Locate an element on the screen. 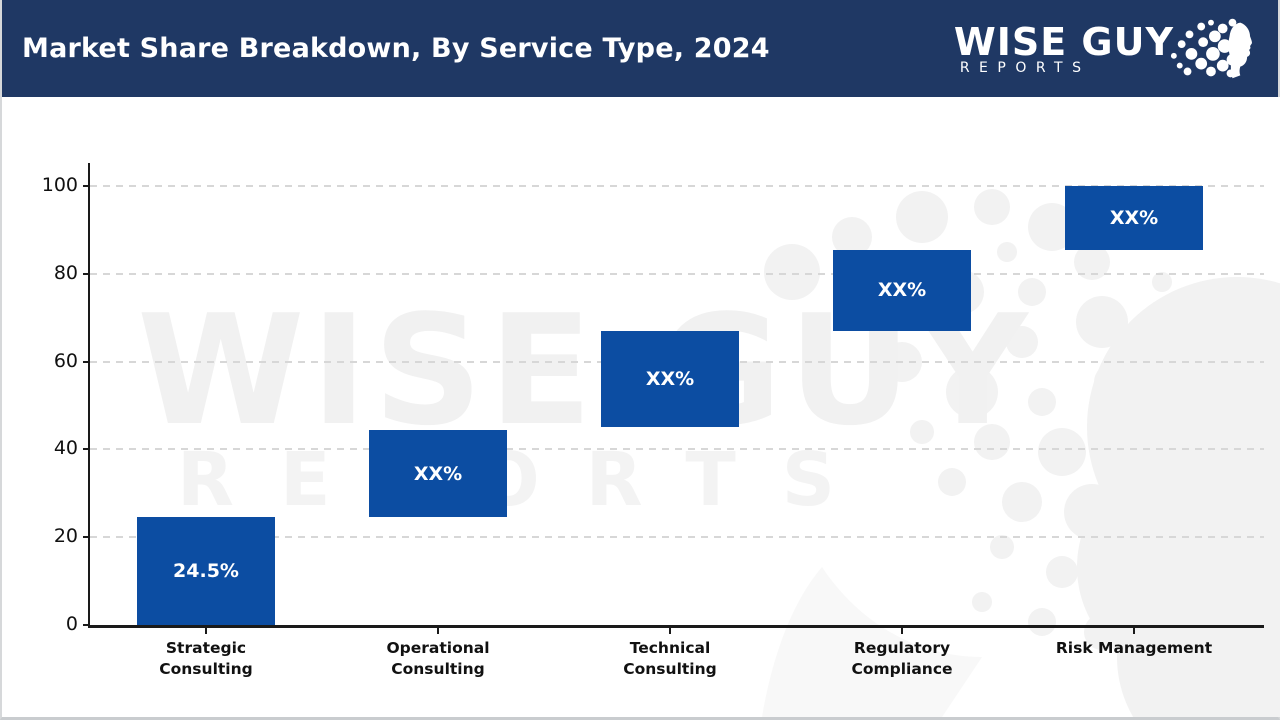 This screenshot has height=720, width=1280. y-tick-label: 60 is located at coordinates (65, 360).